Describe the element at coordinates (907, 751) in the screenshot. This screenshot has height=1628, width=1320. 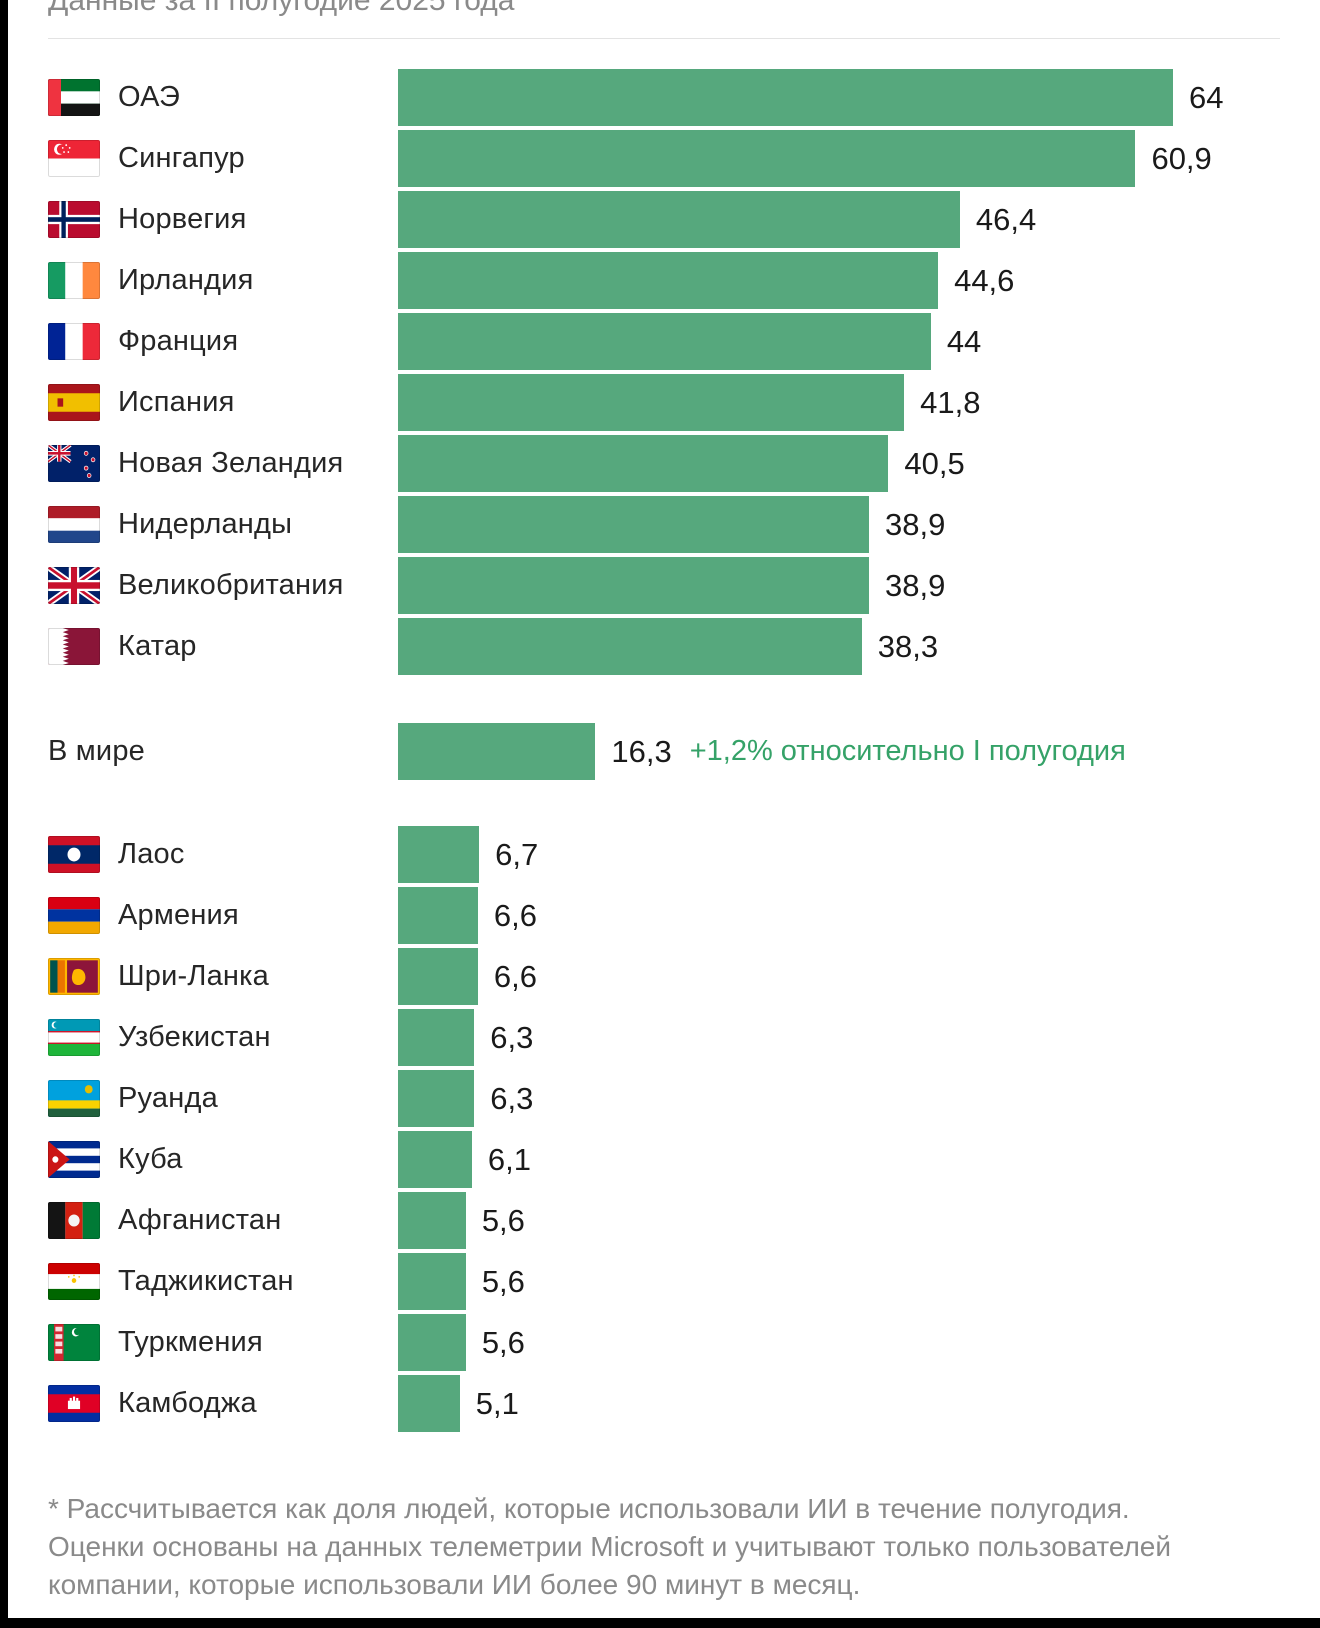
I see `world-note: +1,2% относительно I полугодия` at that location.